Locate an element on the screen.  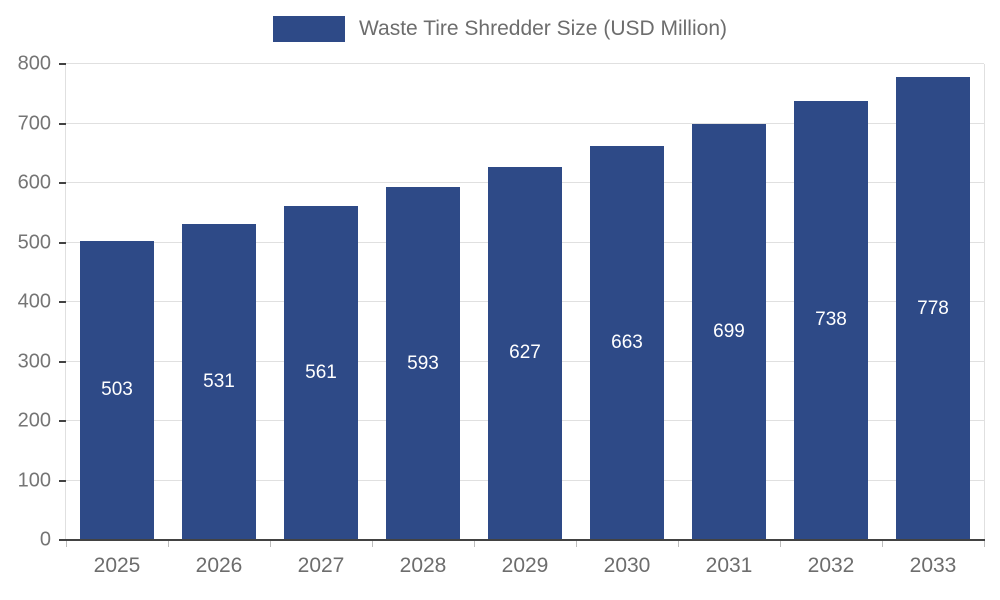
bar-2029: 627 is located at coordinates (525, 353).